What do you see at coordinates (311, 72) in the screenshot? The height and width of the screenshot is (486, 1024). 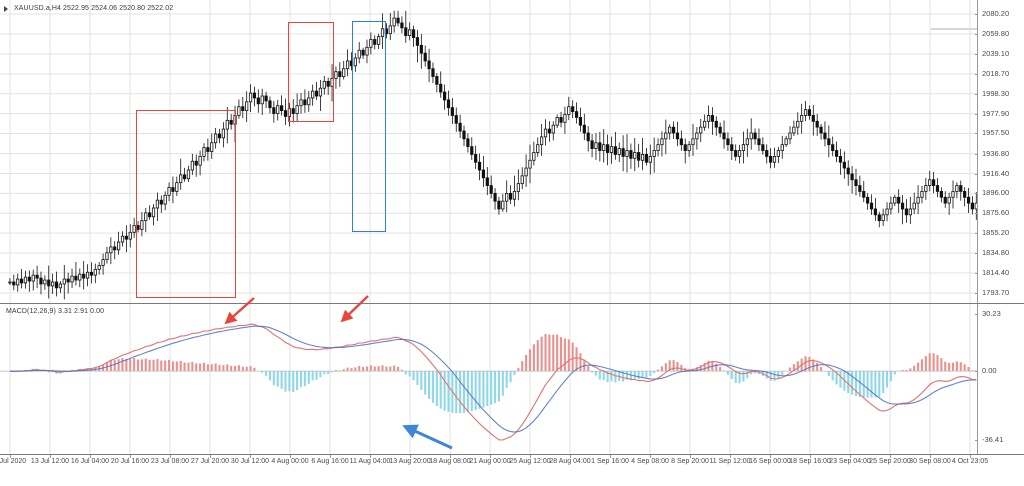 I see `peak-highlight-box` at bounding box center [311, 72].